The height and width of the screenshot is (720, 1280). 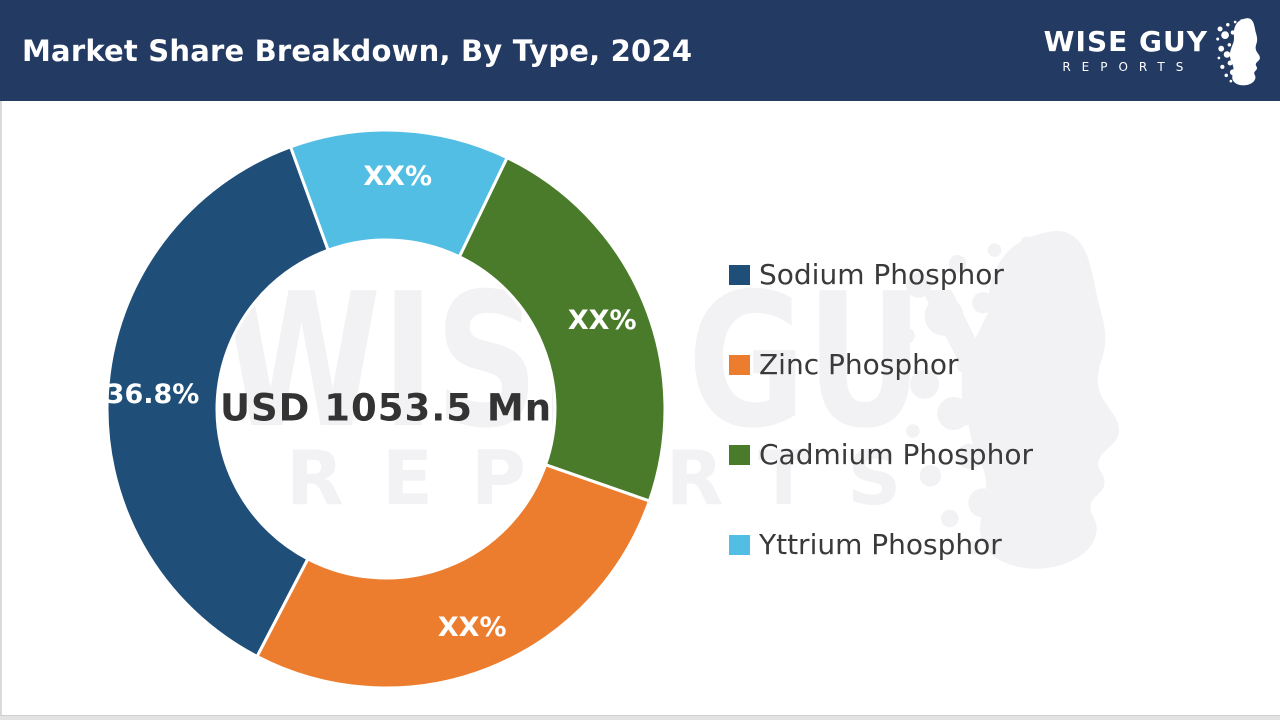 I want to click on legend-label: Yttrium Phosphor, so click(x=880, y=544).